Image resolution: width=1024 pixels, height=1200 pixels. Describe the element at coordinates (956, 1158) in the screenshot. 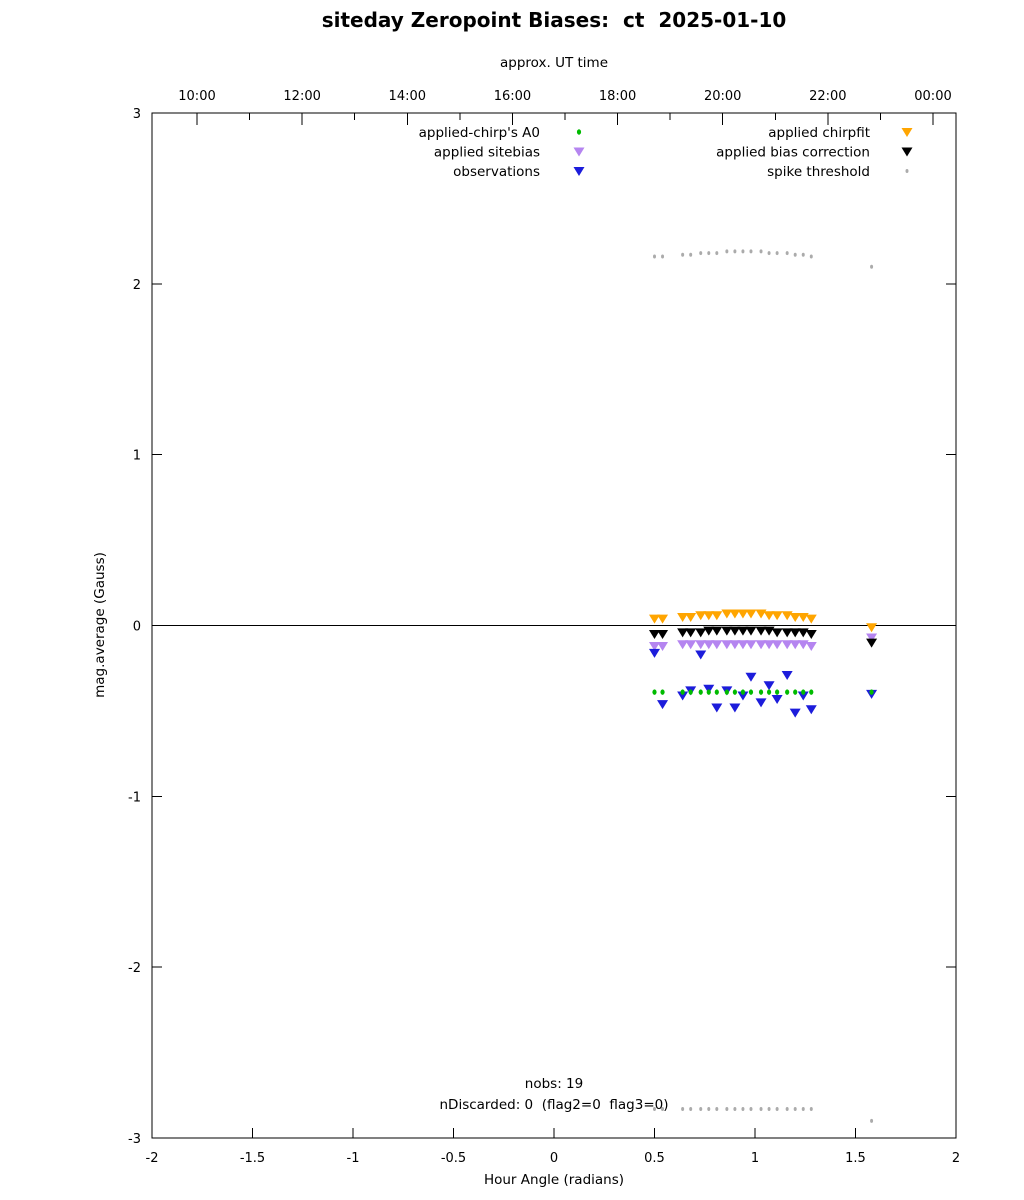

I see `x-tick-label: 2` at that location.